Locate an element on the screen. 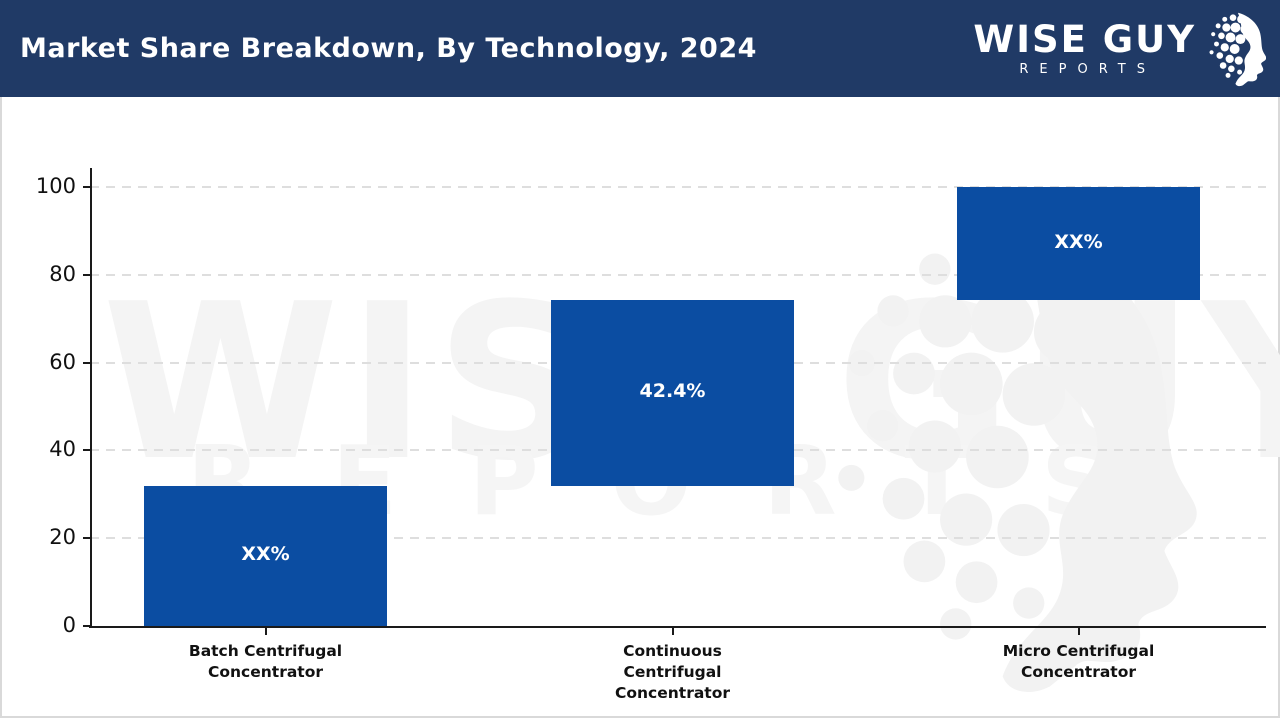 Image resolution: width=1280 pixels, height=720 pixels. wise-guy-reports-logo: WISE GUY REPORTS is located at coordinates (1126, 49).